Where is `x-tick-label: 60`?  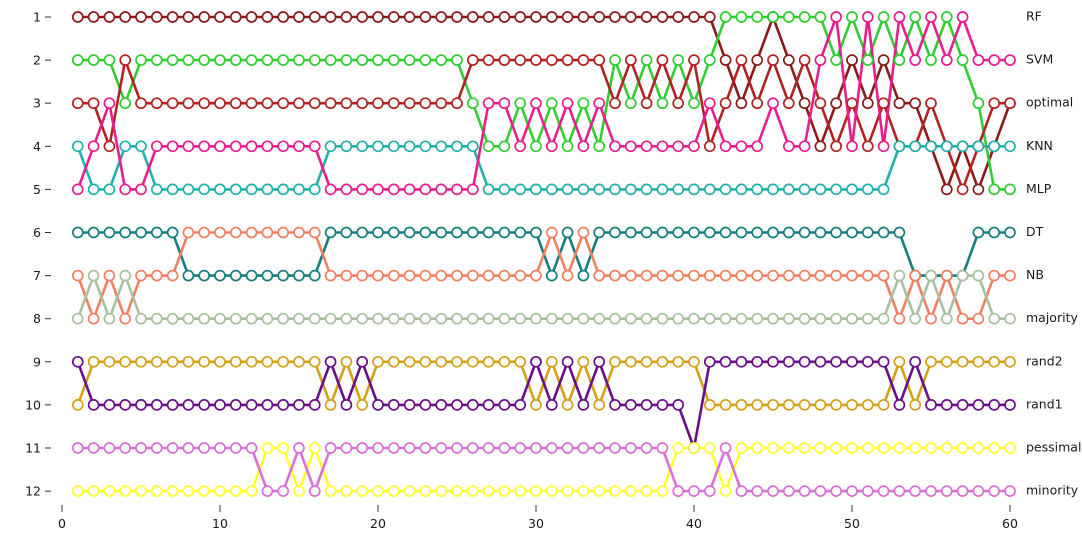
x-tick-label: 60 is located at coordinates (1010, 523).